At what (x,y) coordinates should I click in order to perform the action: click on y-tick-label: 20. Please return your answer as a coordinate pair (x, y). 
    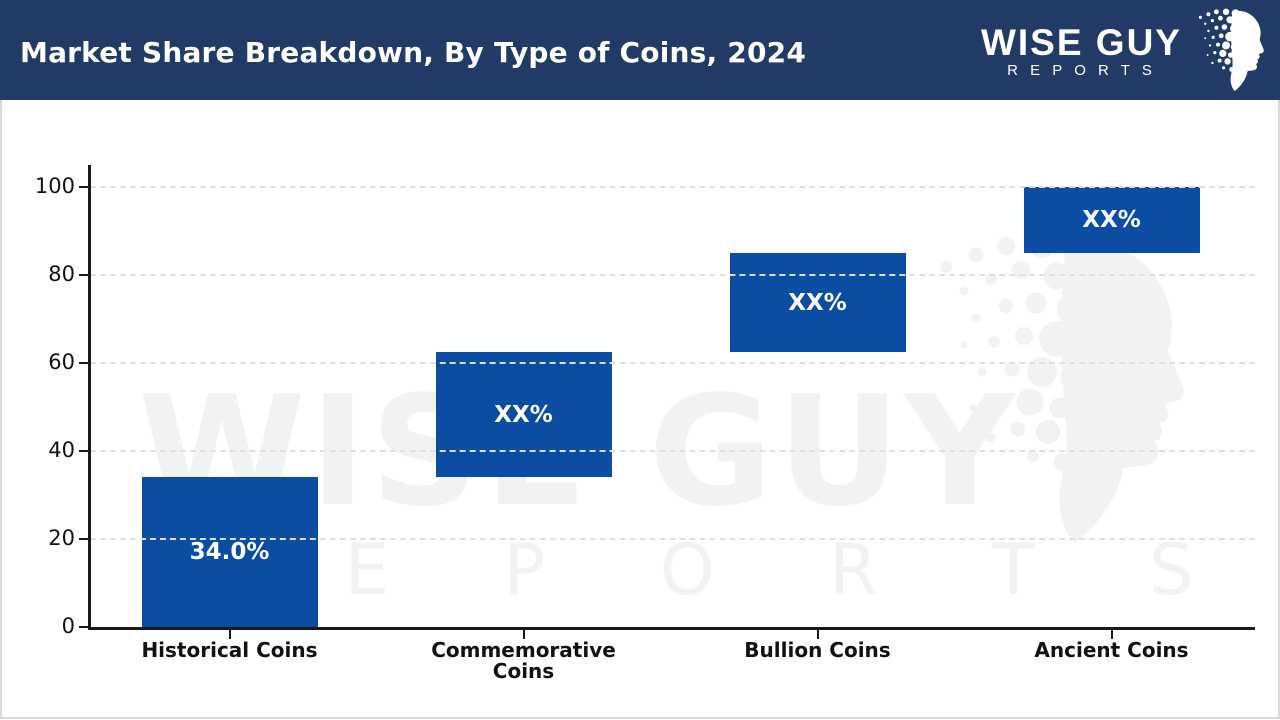
    Looking at the image, I should click on (61, 538).